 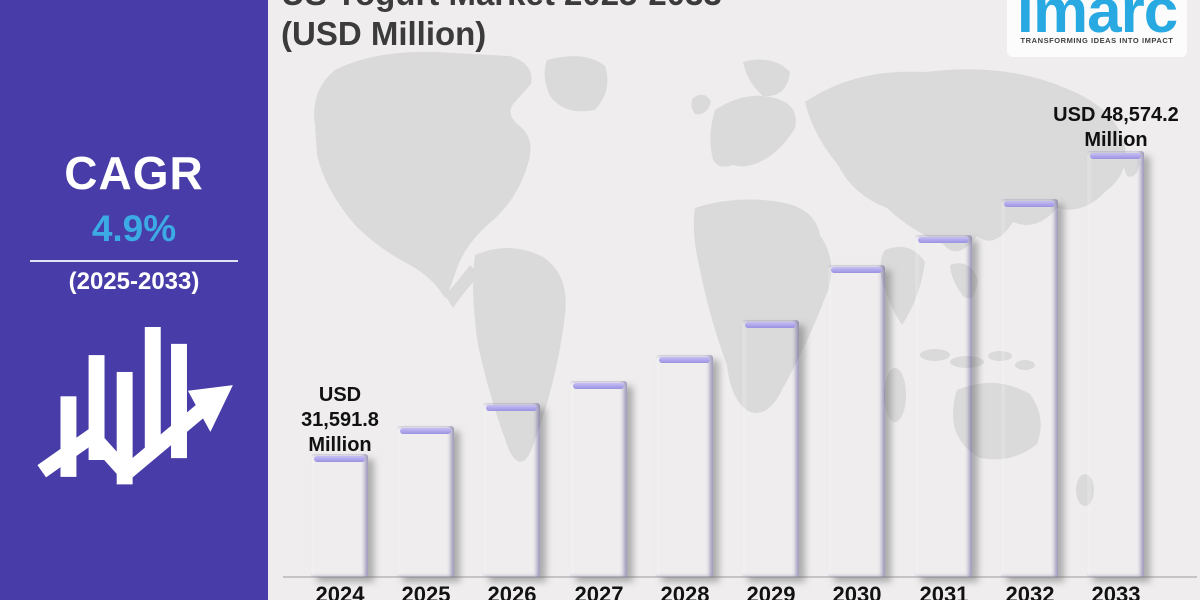 I want to click on bar-slot-2024: 2024, so click(x=339, y=527).